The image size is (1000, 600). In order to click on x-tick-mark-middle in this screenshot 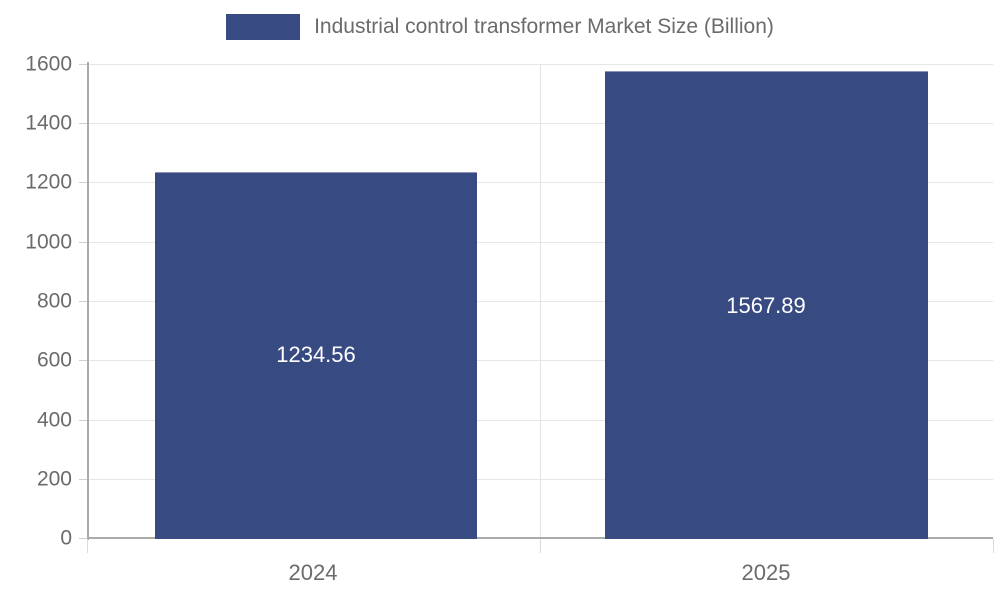, I will do `click(540, 546)`.